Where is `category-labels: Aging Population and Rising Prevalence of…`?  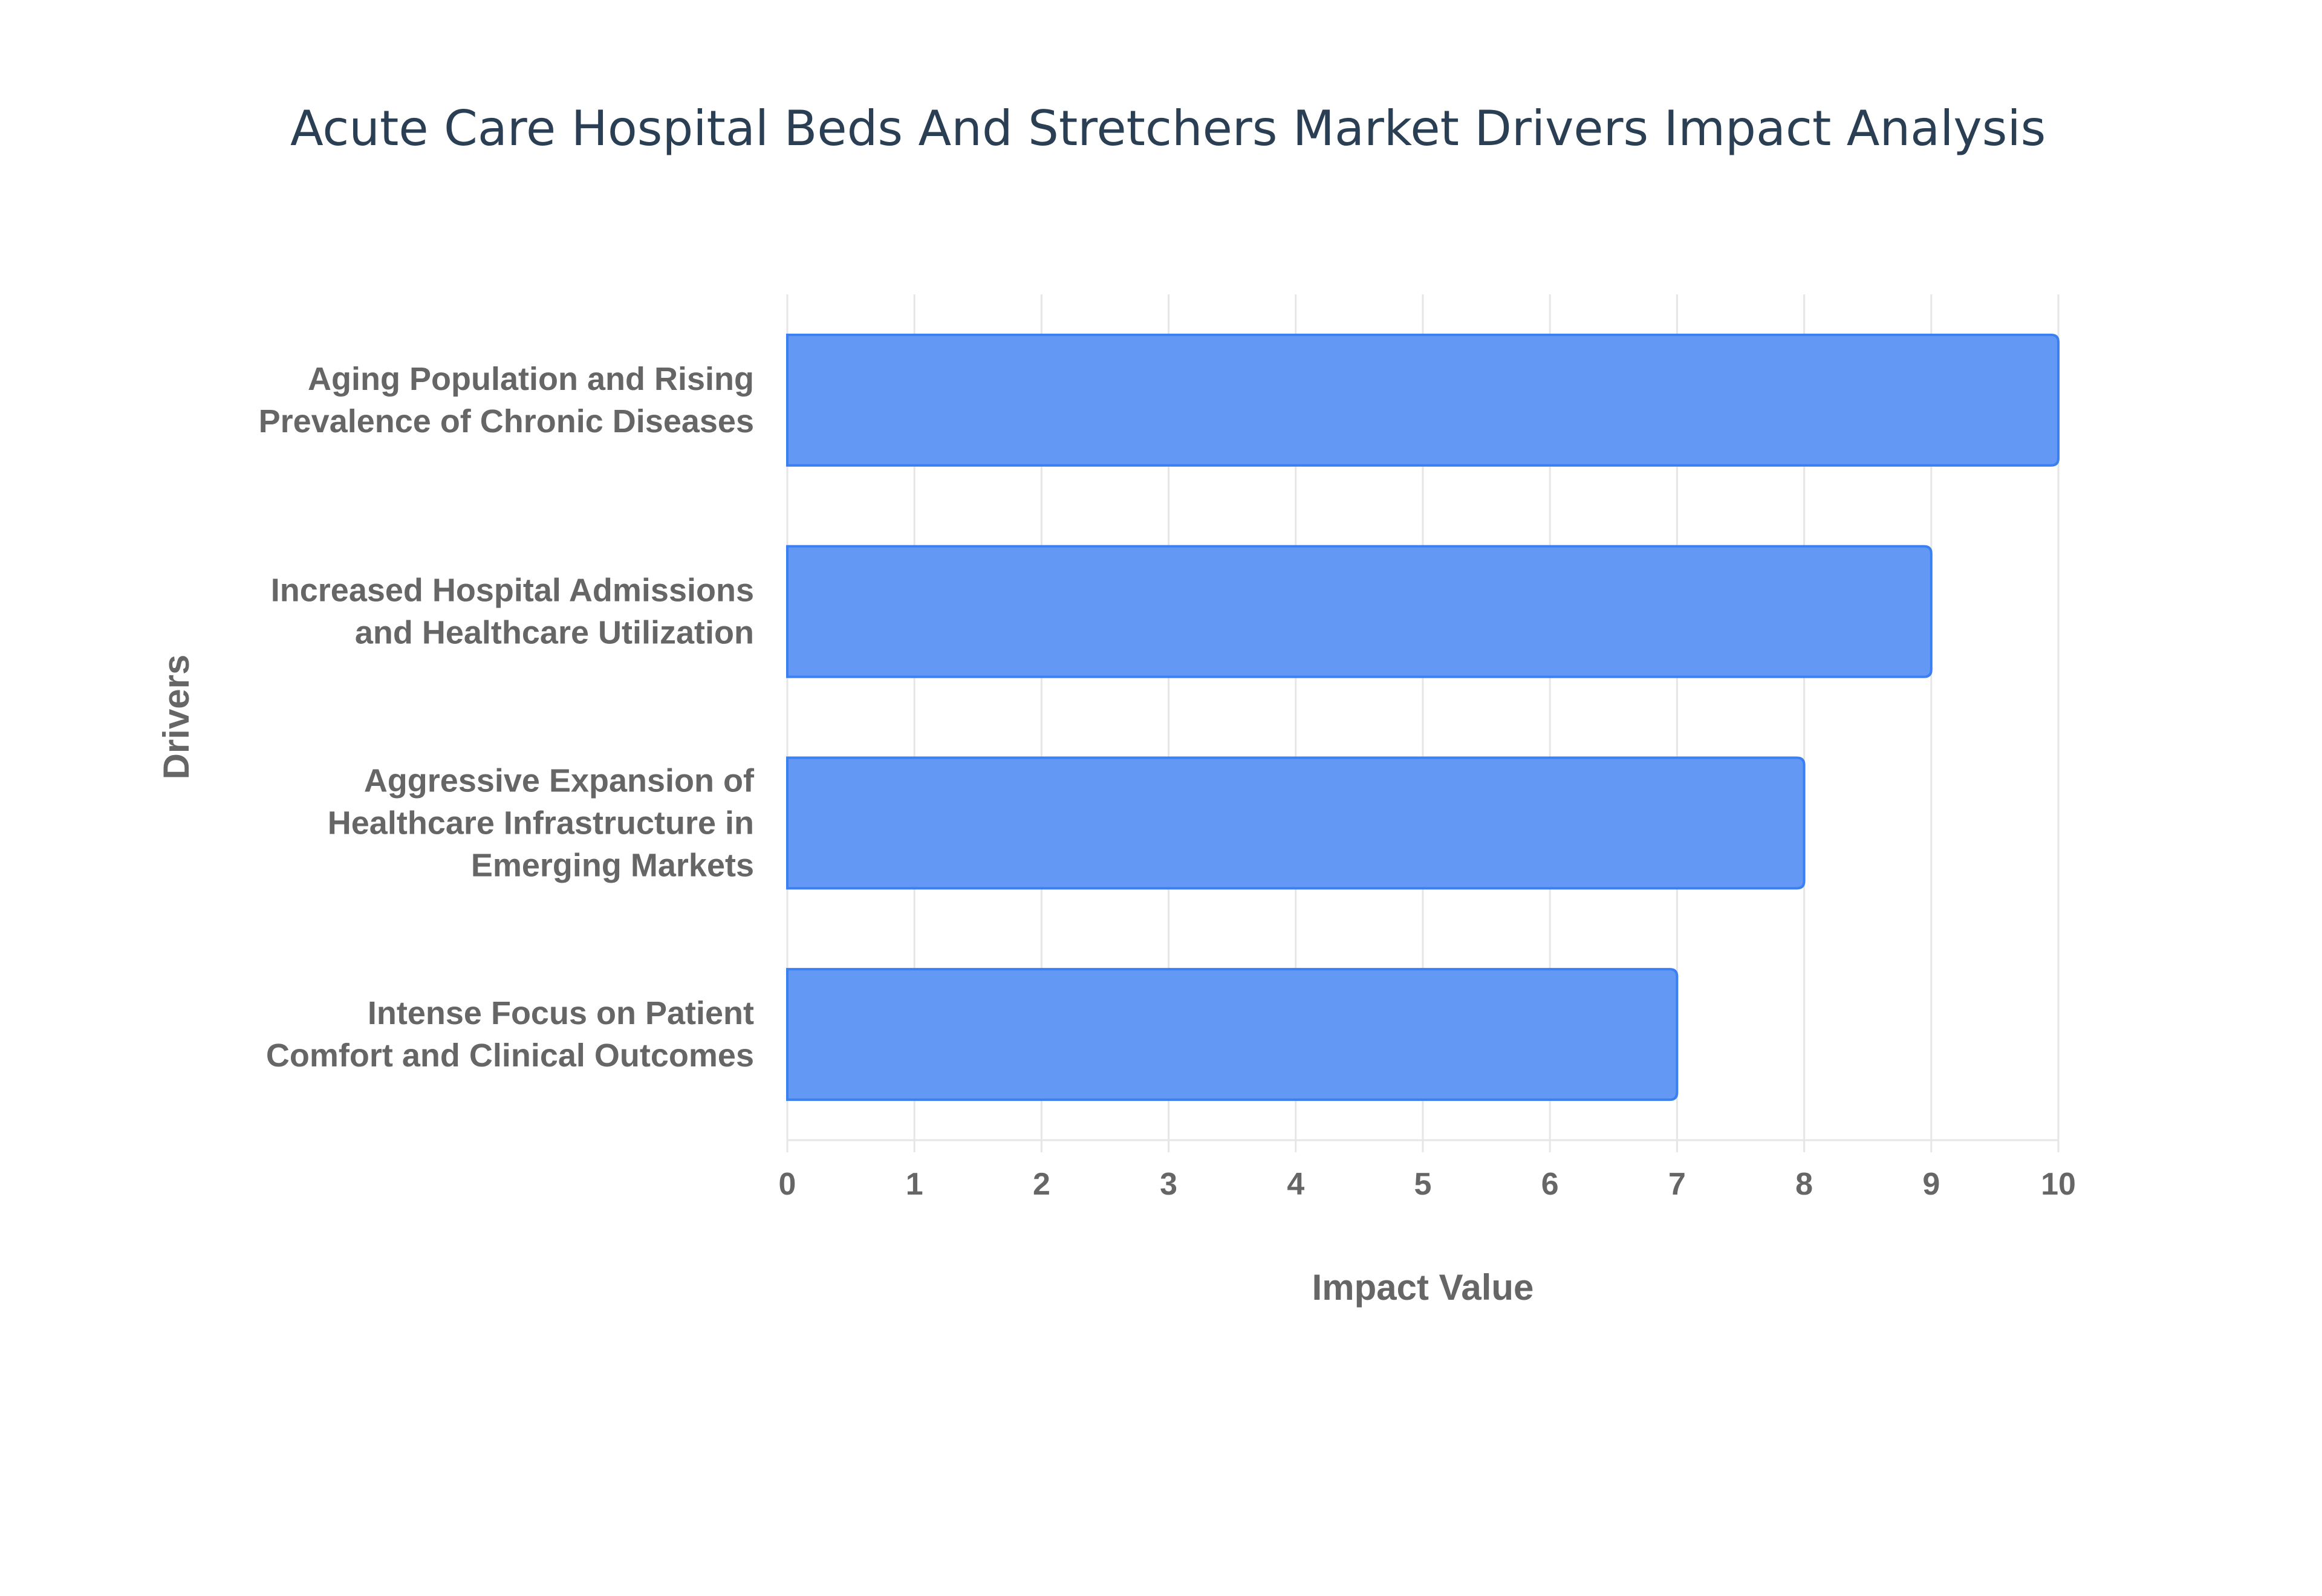 category-labels: Aging Population and Rising Prevalence of… is located at coordinates (507, 717).